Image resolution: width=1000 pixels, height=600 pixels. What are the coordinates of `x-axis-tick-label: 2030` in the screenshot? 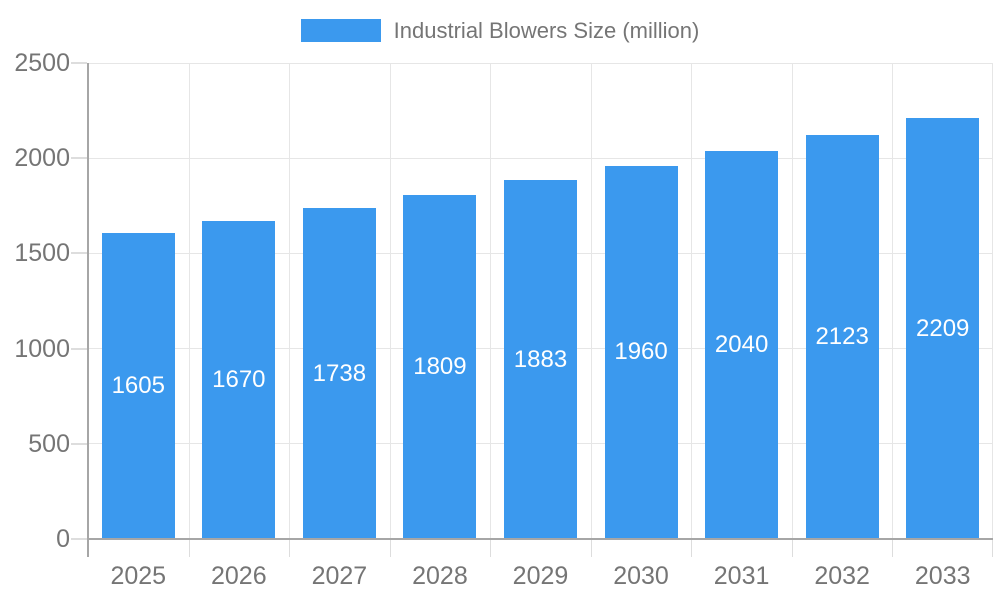 It's located at (641, 576).